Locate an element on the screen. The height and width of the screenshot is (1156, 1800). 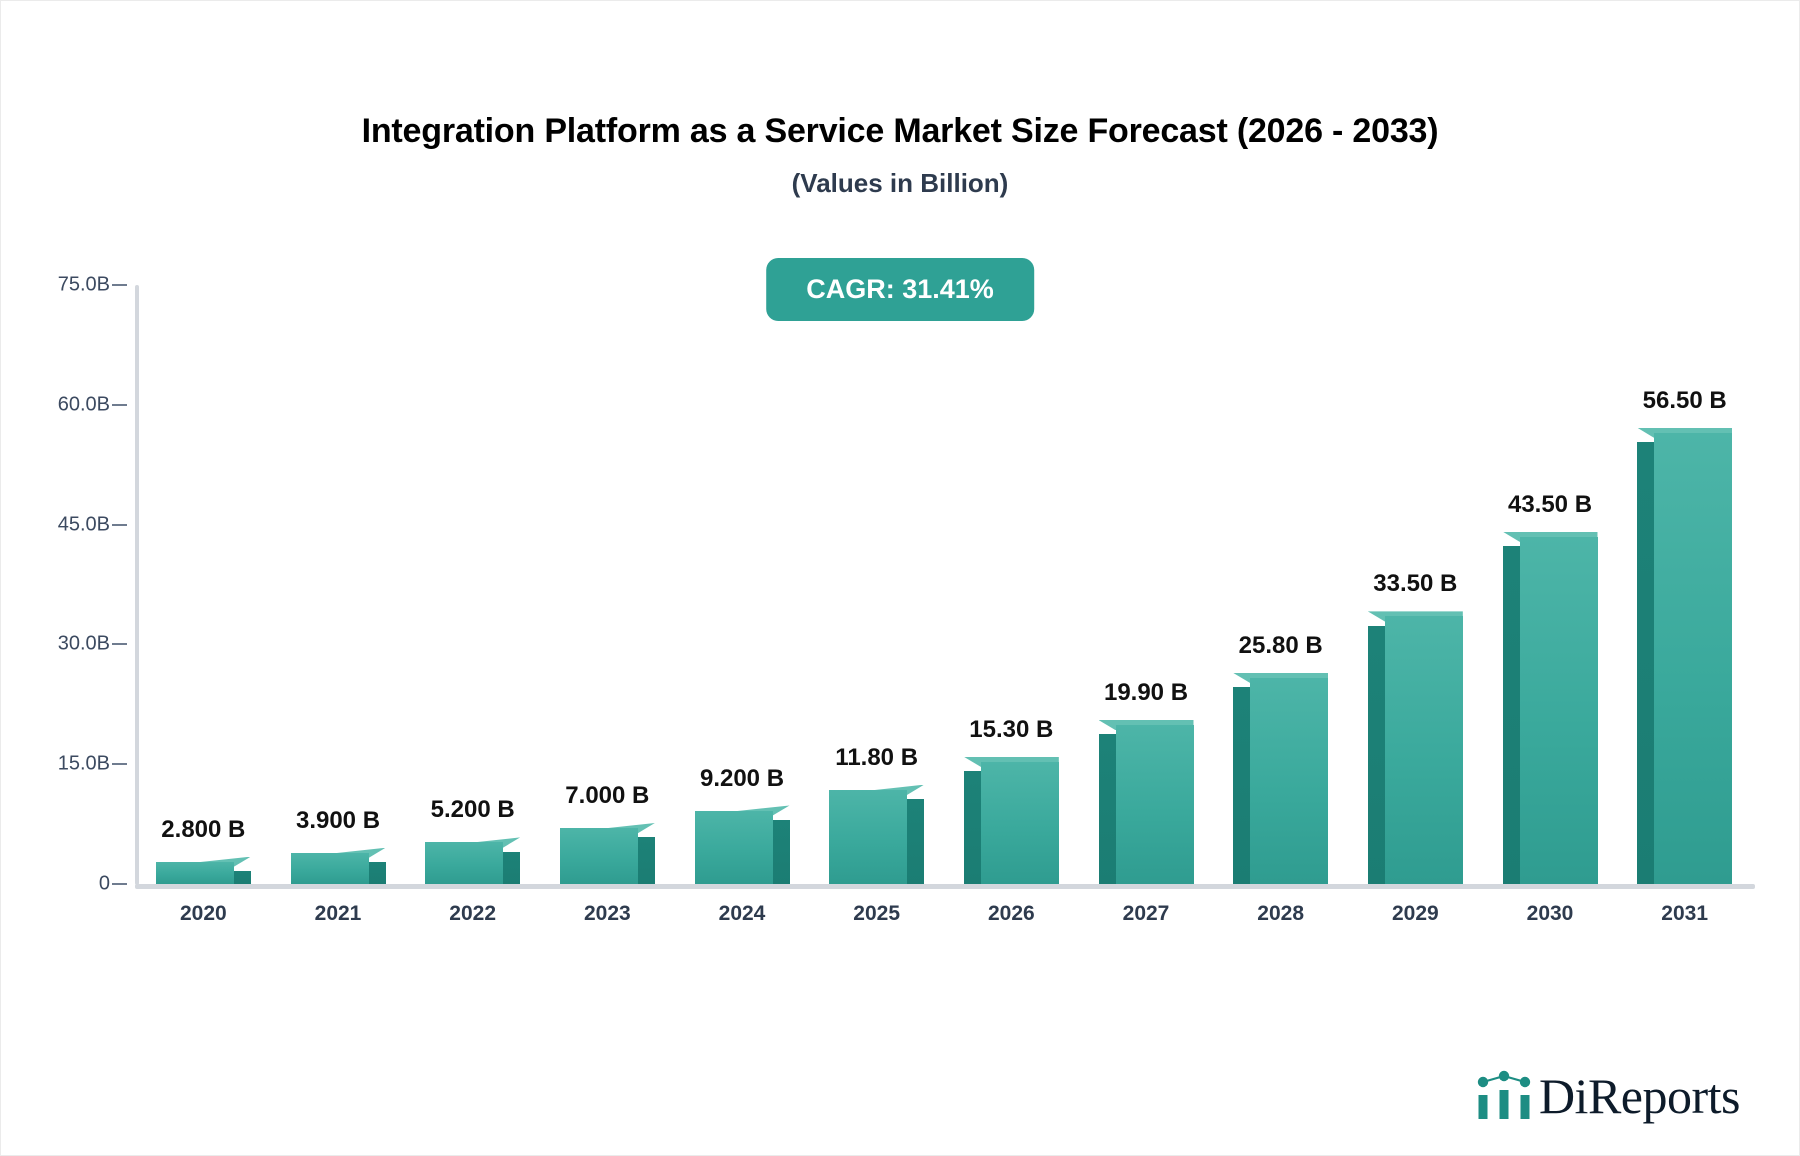
bar-value-label: 43.50 B is located at coordinates (1550, 504).